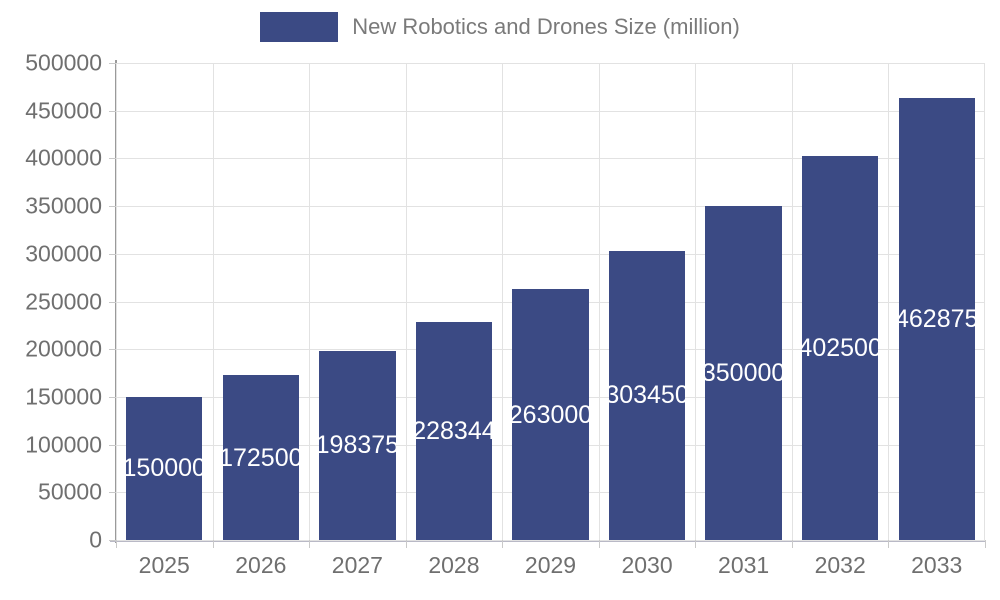 The height and width of the screenshot is (600, 1000). I want to click on y-axis-tick-label: 250000, so click(63, 301).